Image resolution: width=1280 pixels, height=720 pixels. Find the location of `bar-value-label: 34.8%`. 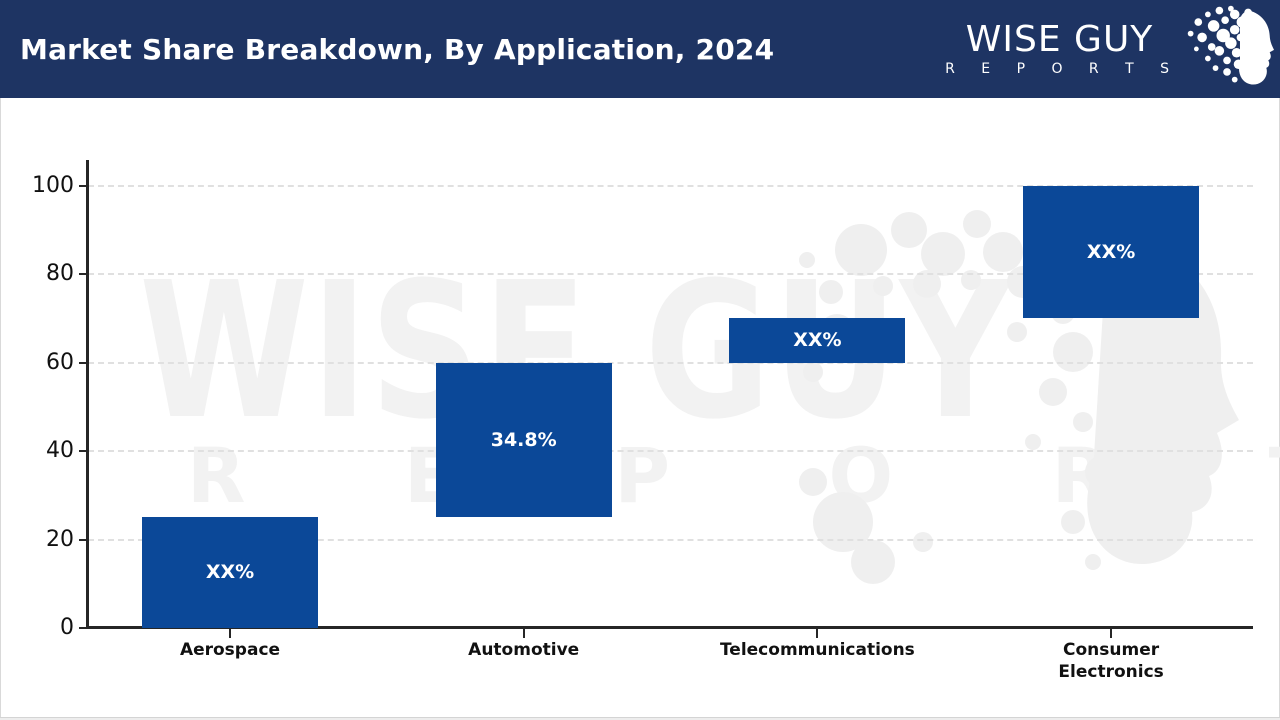

bar-value-label: 34.8% is located at coordinates (523, 439).